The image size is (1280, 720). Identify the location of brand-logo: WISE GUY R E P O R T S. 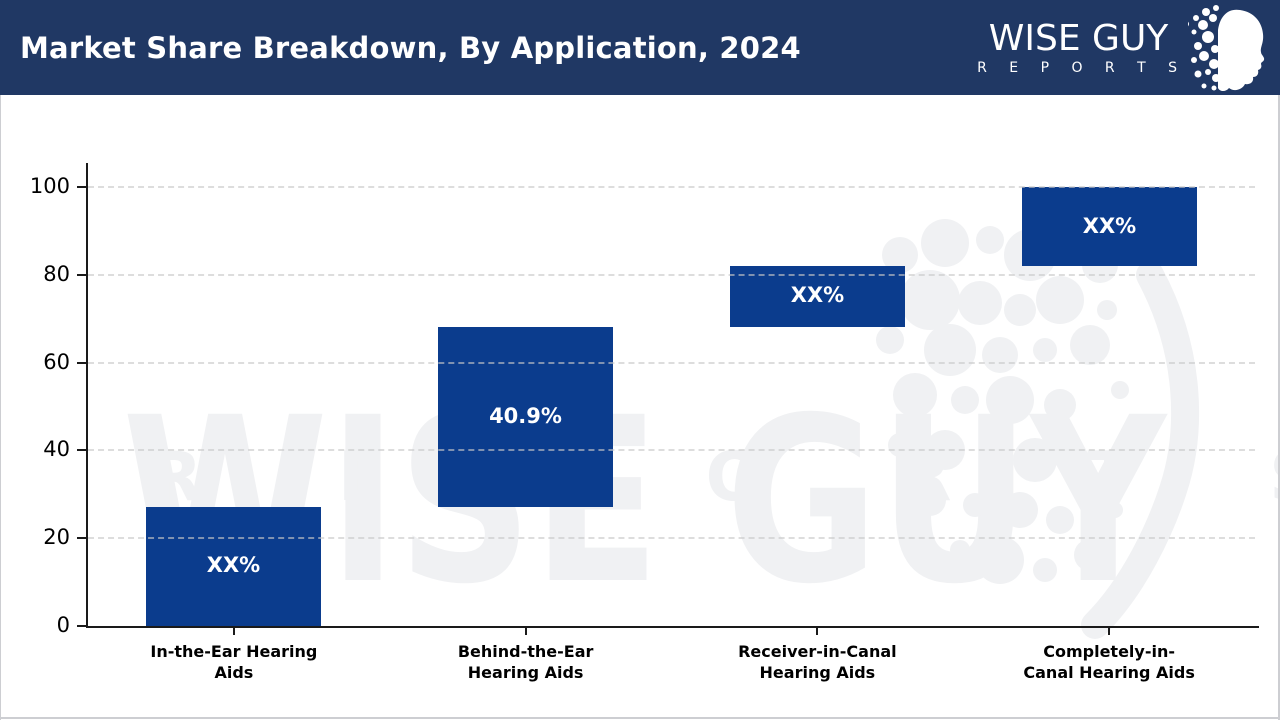
(1118, 48).